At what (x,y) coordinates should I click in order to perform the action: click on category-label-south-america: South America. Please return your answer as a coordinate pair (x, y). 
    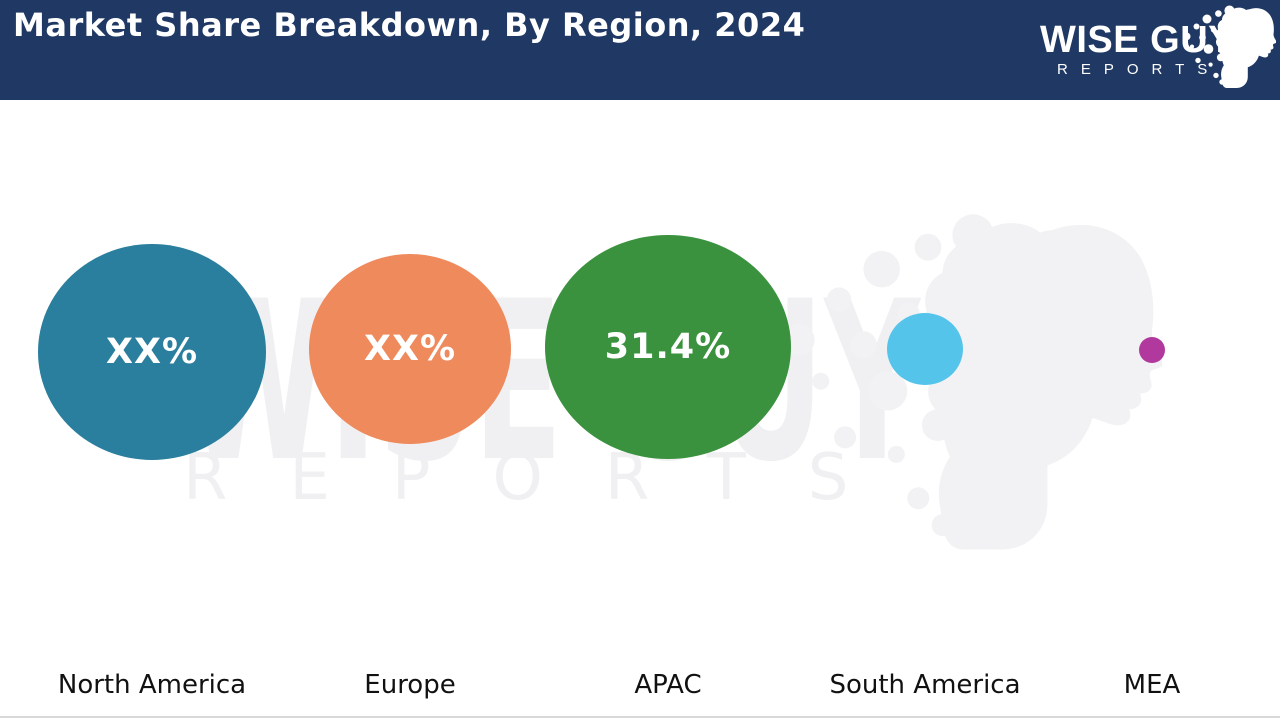
    Looking at the image, I should click on (925, 685).